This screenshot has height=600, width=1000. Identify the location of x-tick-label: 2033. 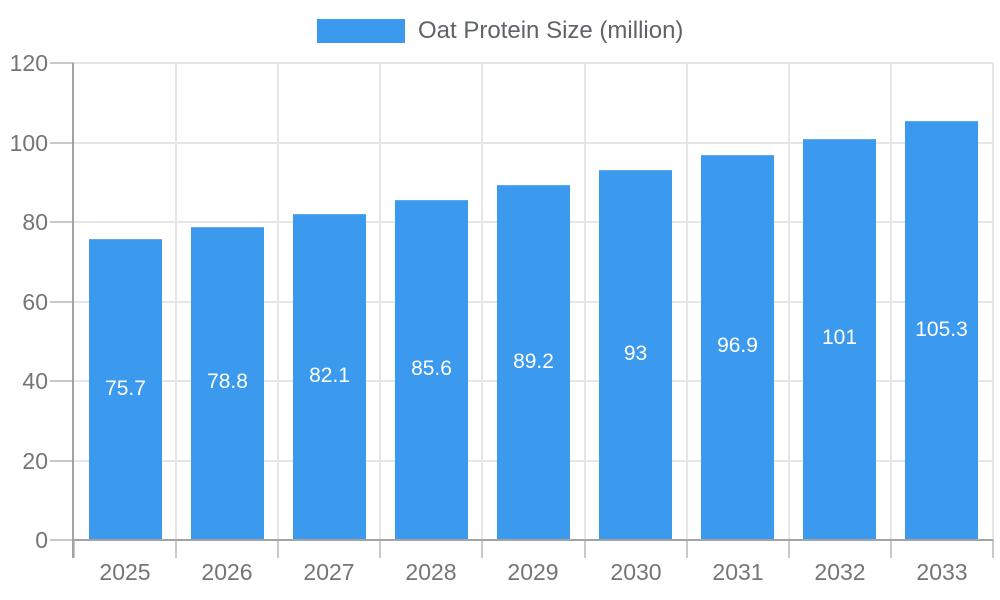
(942, 572).